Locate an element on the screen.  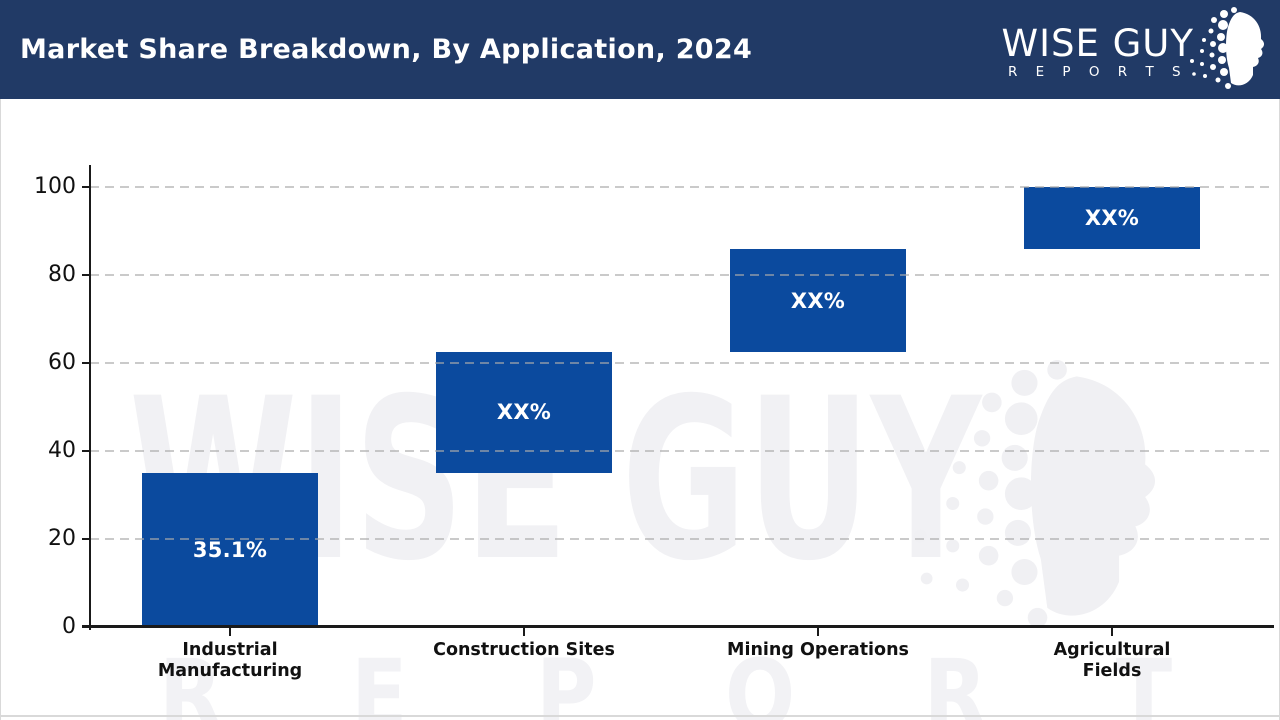
x-category-label-line: Manufacturing is located at coordinates (230, 671).